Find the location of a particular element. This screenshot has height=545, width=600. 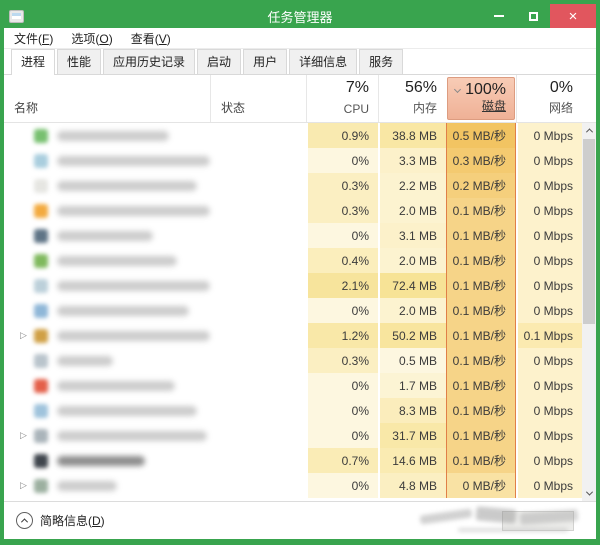

sort-caret-icon is located at coordinates (457, 89).